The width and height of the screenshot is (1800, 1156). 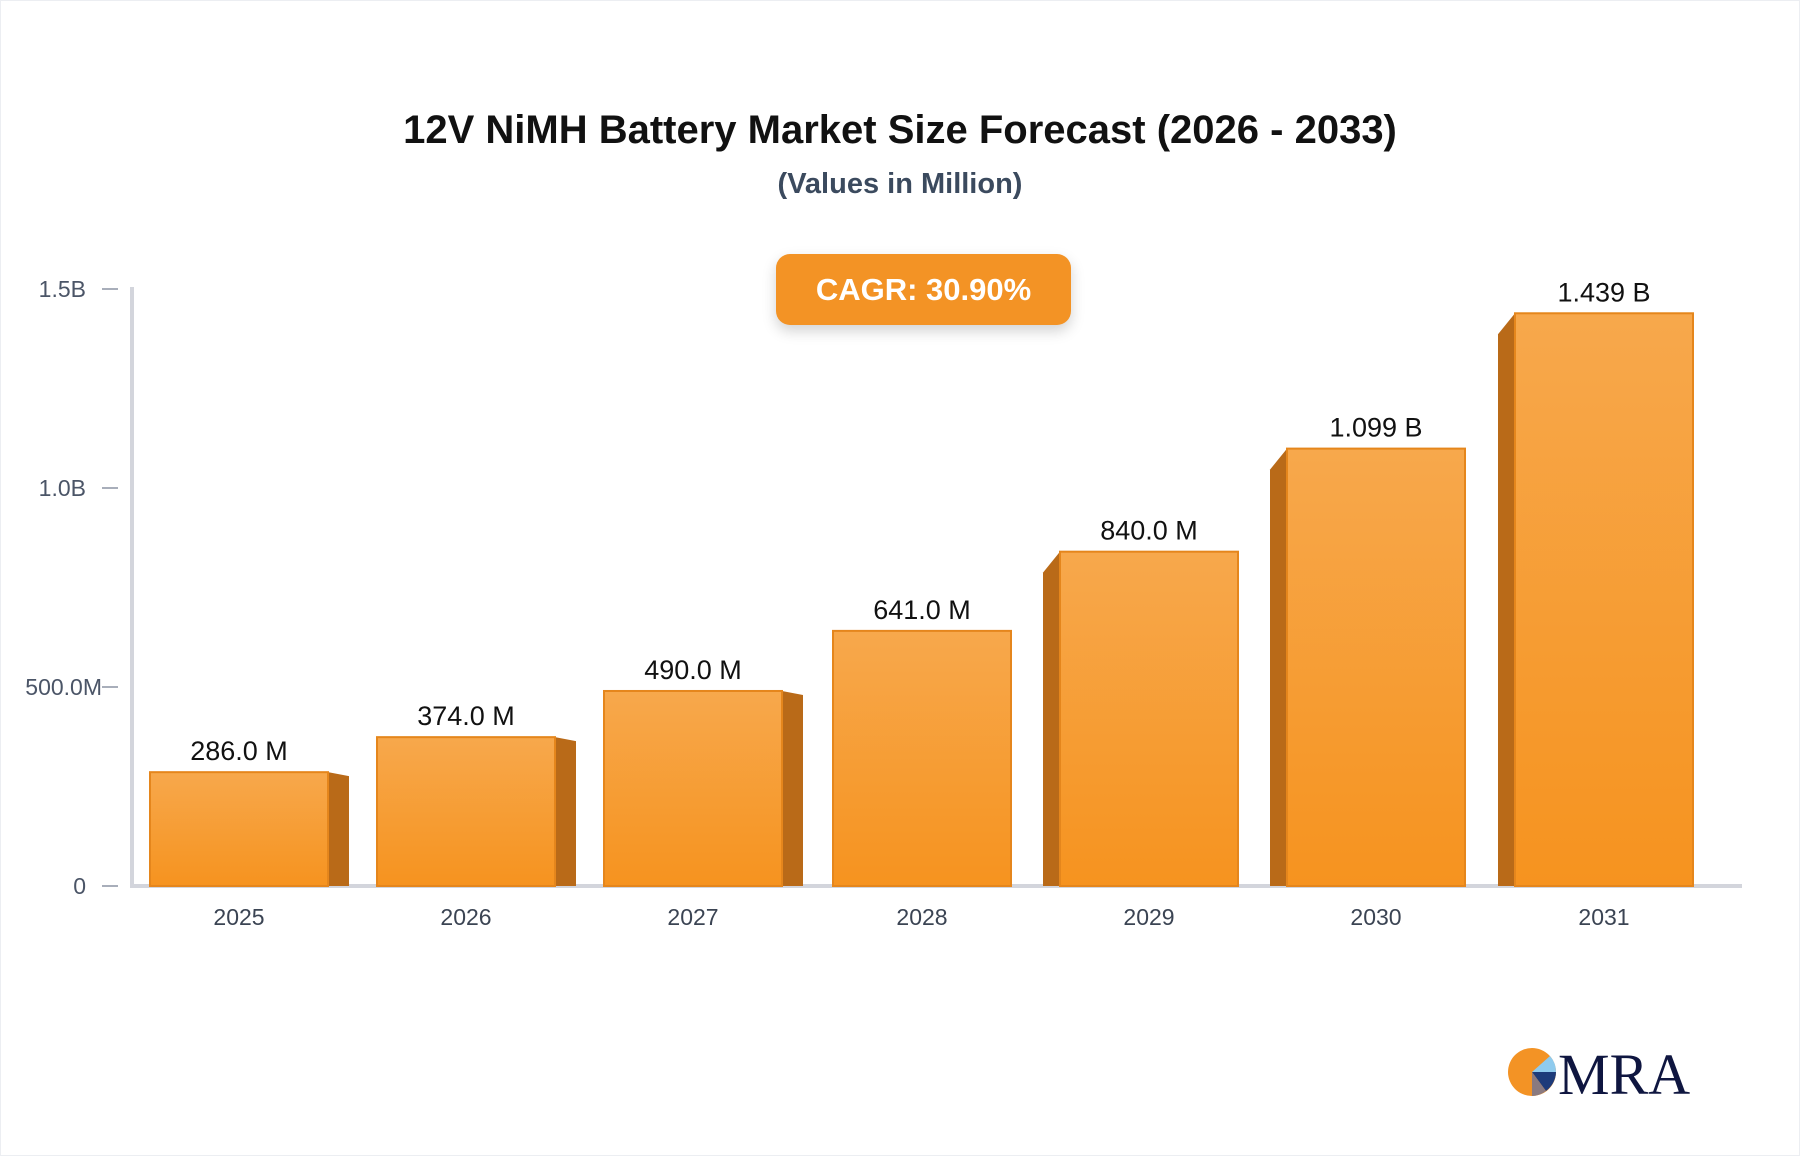 What do you see at coordinates (1375, 428) in the screenshot?
I see `data-label: 1.099 B` at bounding box center [1375, 428].